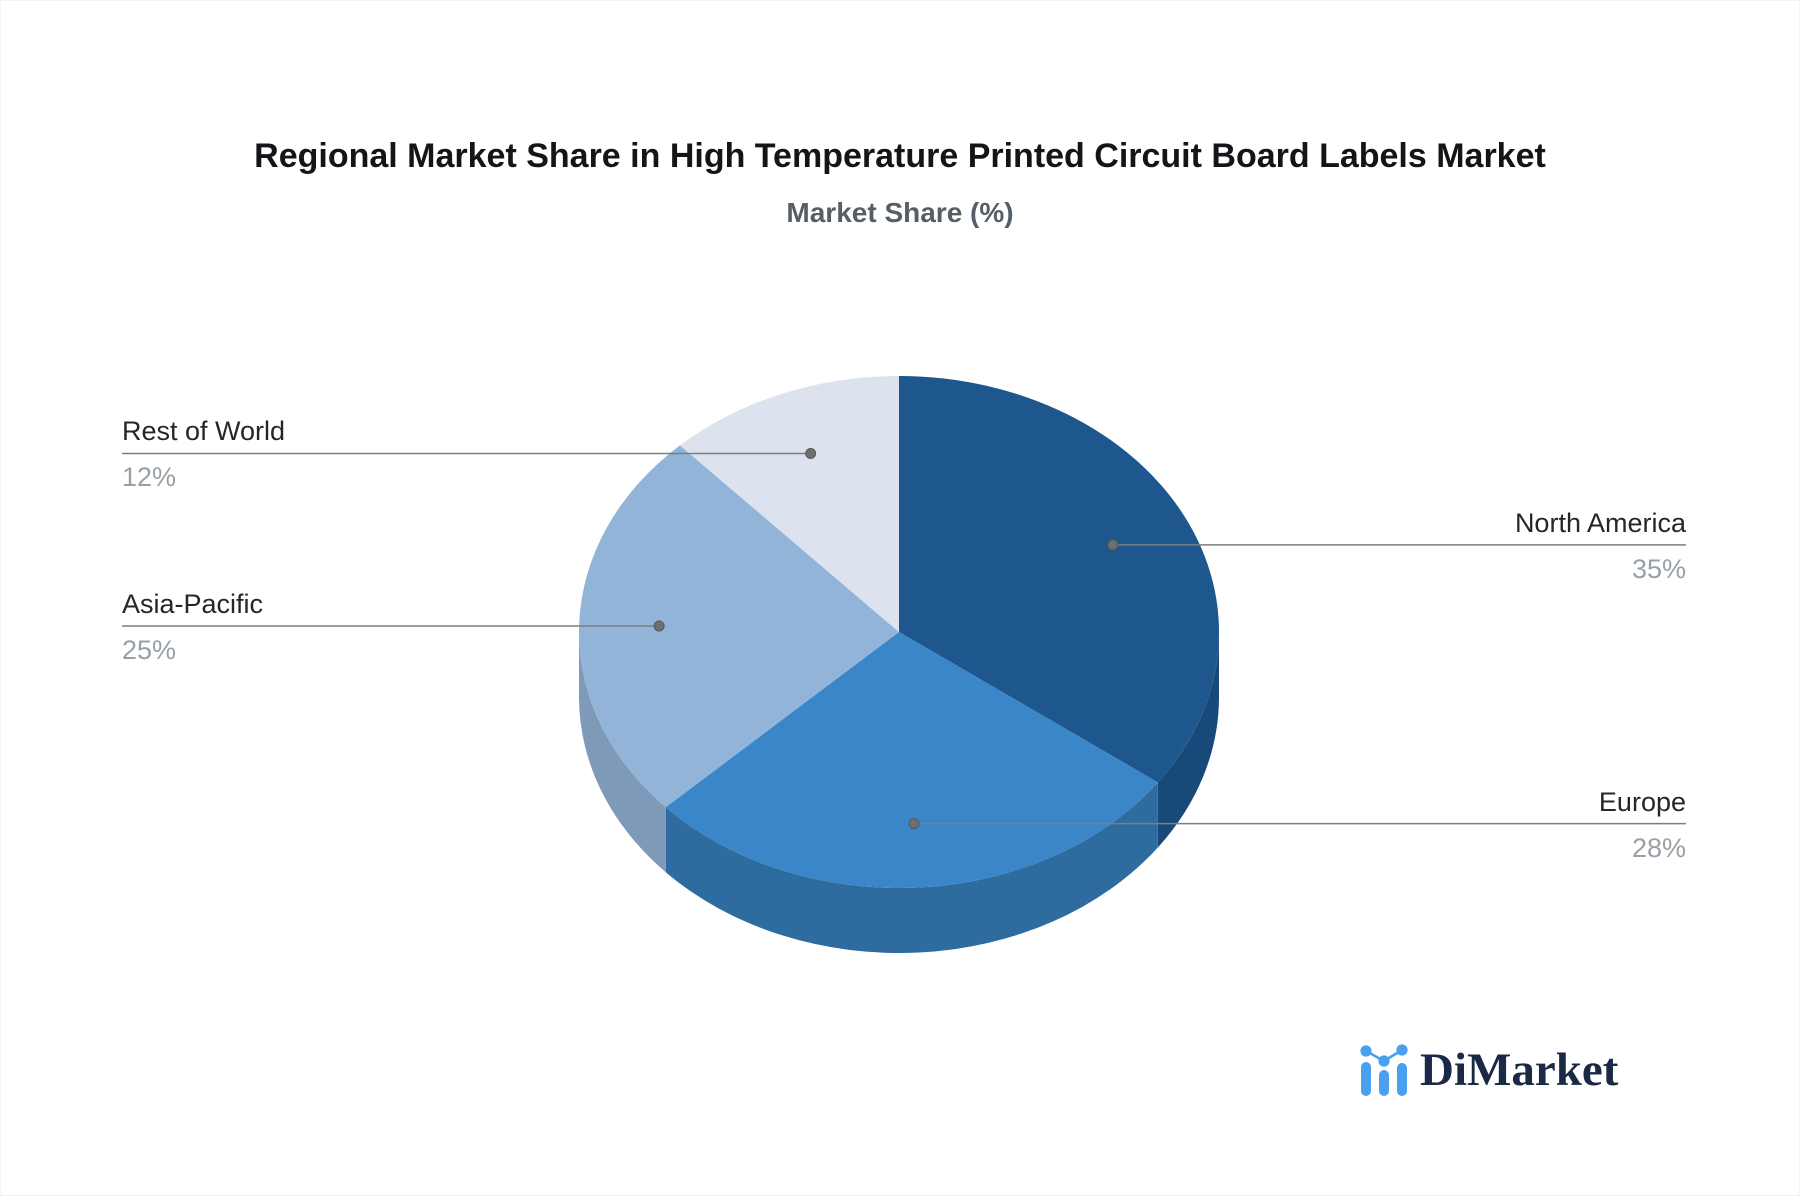  What do you see at coordinates (914, 824) in the screenshot?
I see `callout-dot-europe` at bounding box center [914, 824].